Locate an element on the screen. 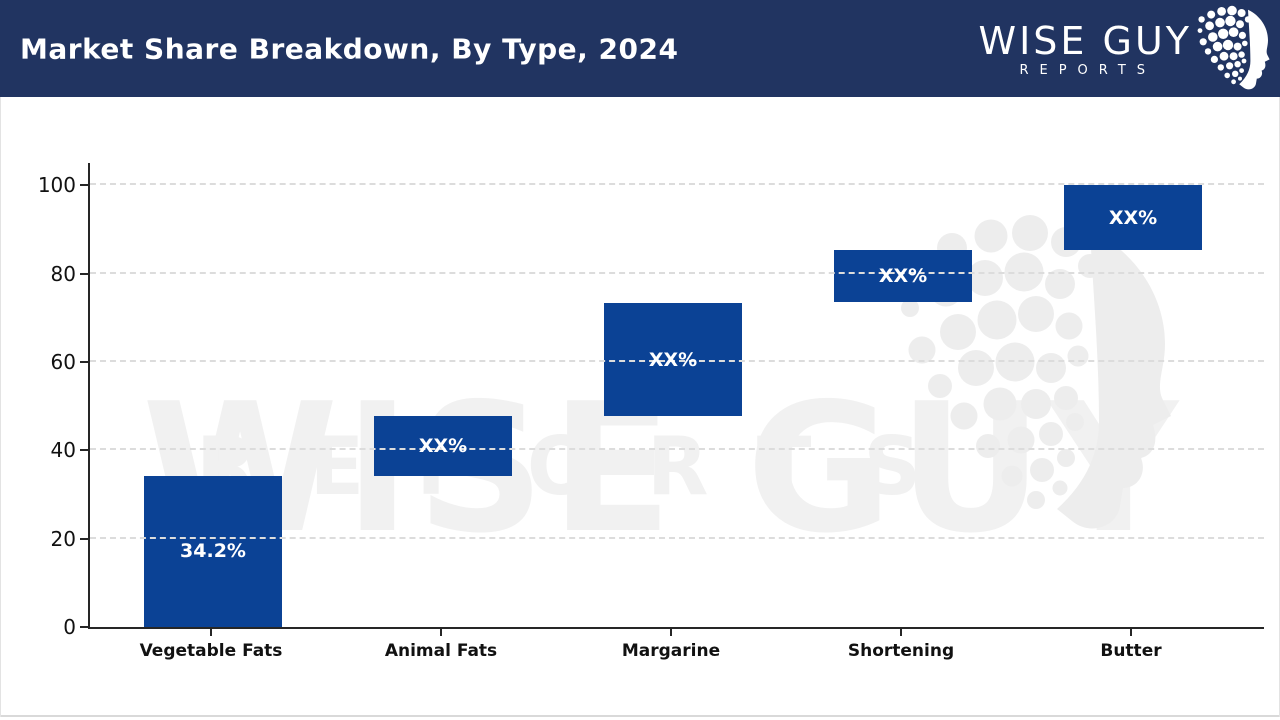 The width and height of the screenshot is (1280, 720). y-tick-label: 80 is located at coordinates (63, 273).